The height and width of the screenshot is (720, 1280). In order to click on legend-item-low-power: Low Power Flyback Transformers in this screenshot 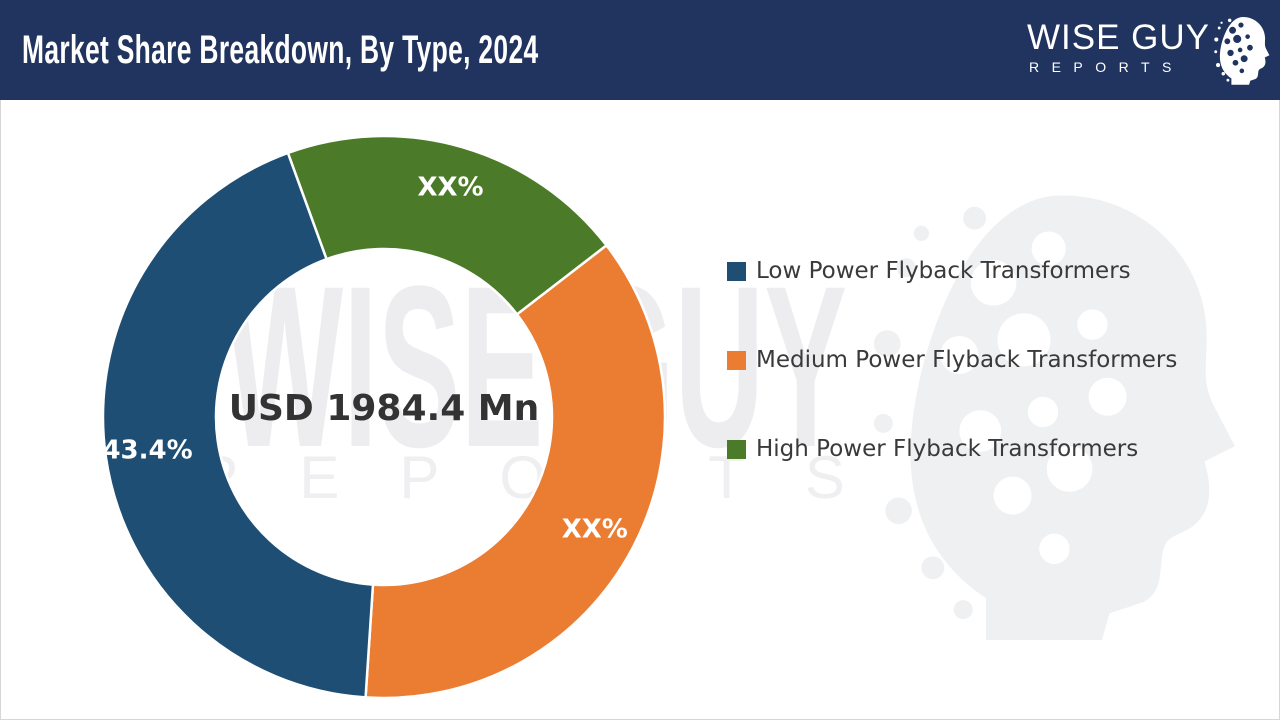, I will do `click(952, 271)`.